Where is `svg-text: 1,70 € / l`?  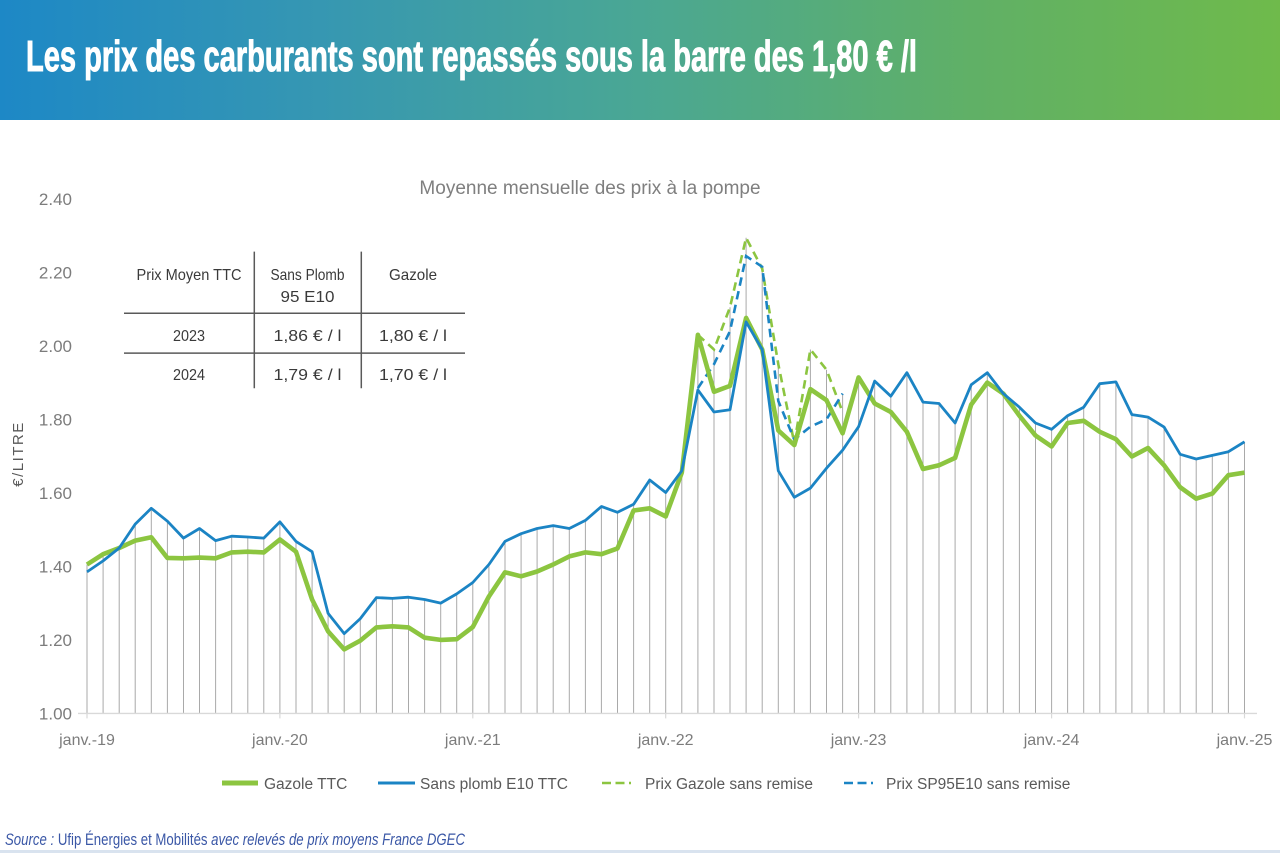
svg-text: 1,70 € / l is located at coordinates (413, 375).